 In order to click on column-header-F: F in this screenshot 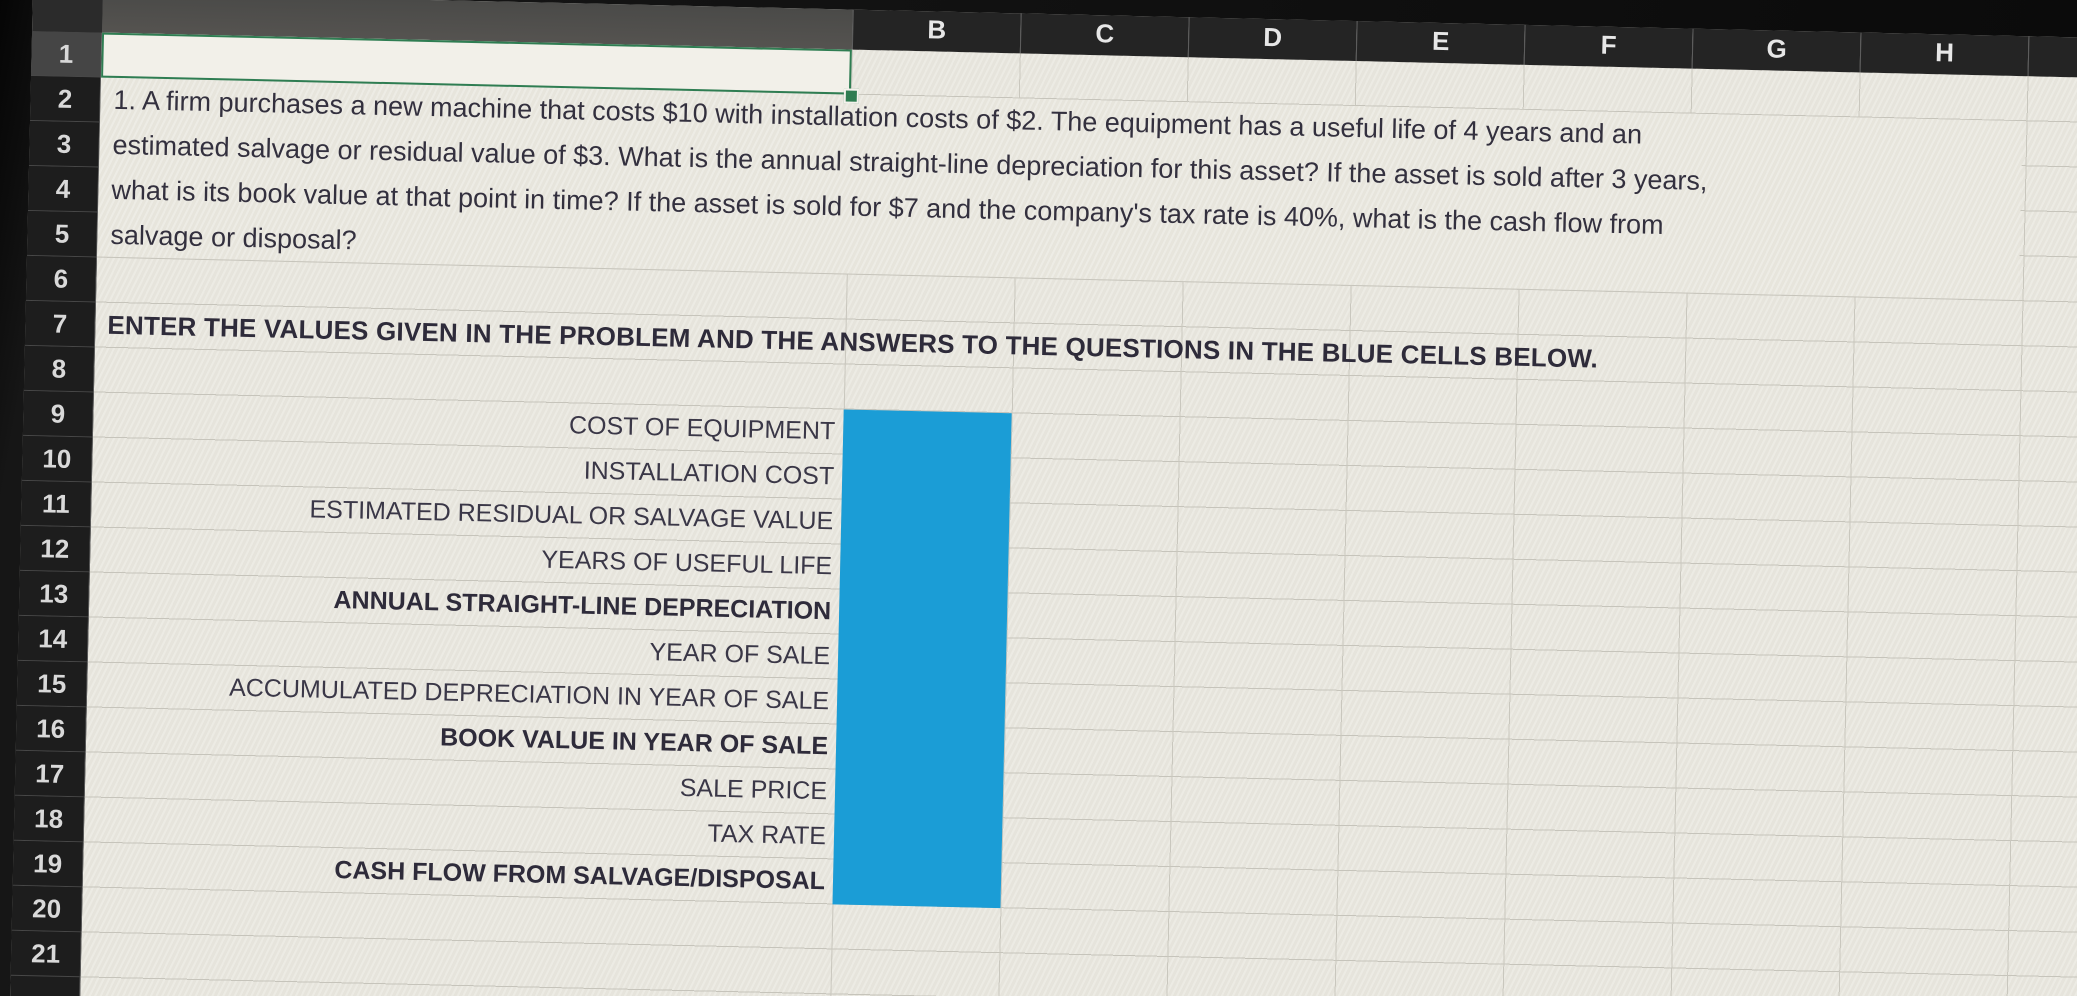, I will do `click(1608, 46)`.